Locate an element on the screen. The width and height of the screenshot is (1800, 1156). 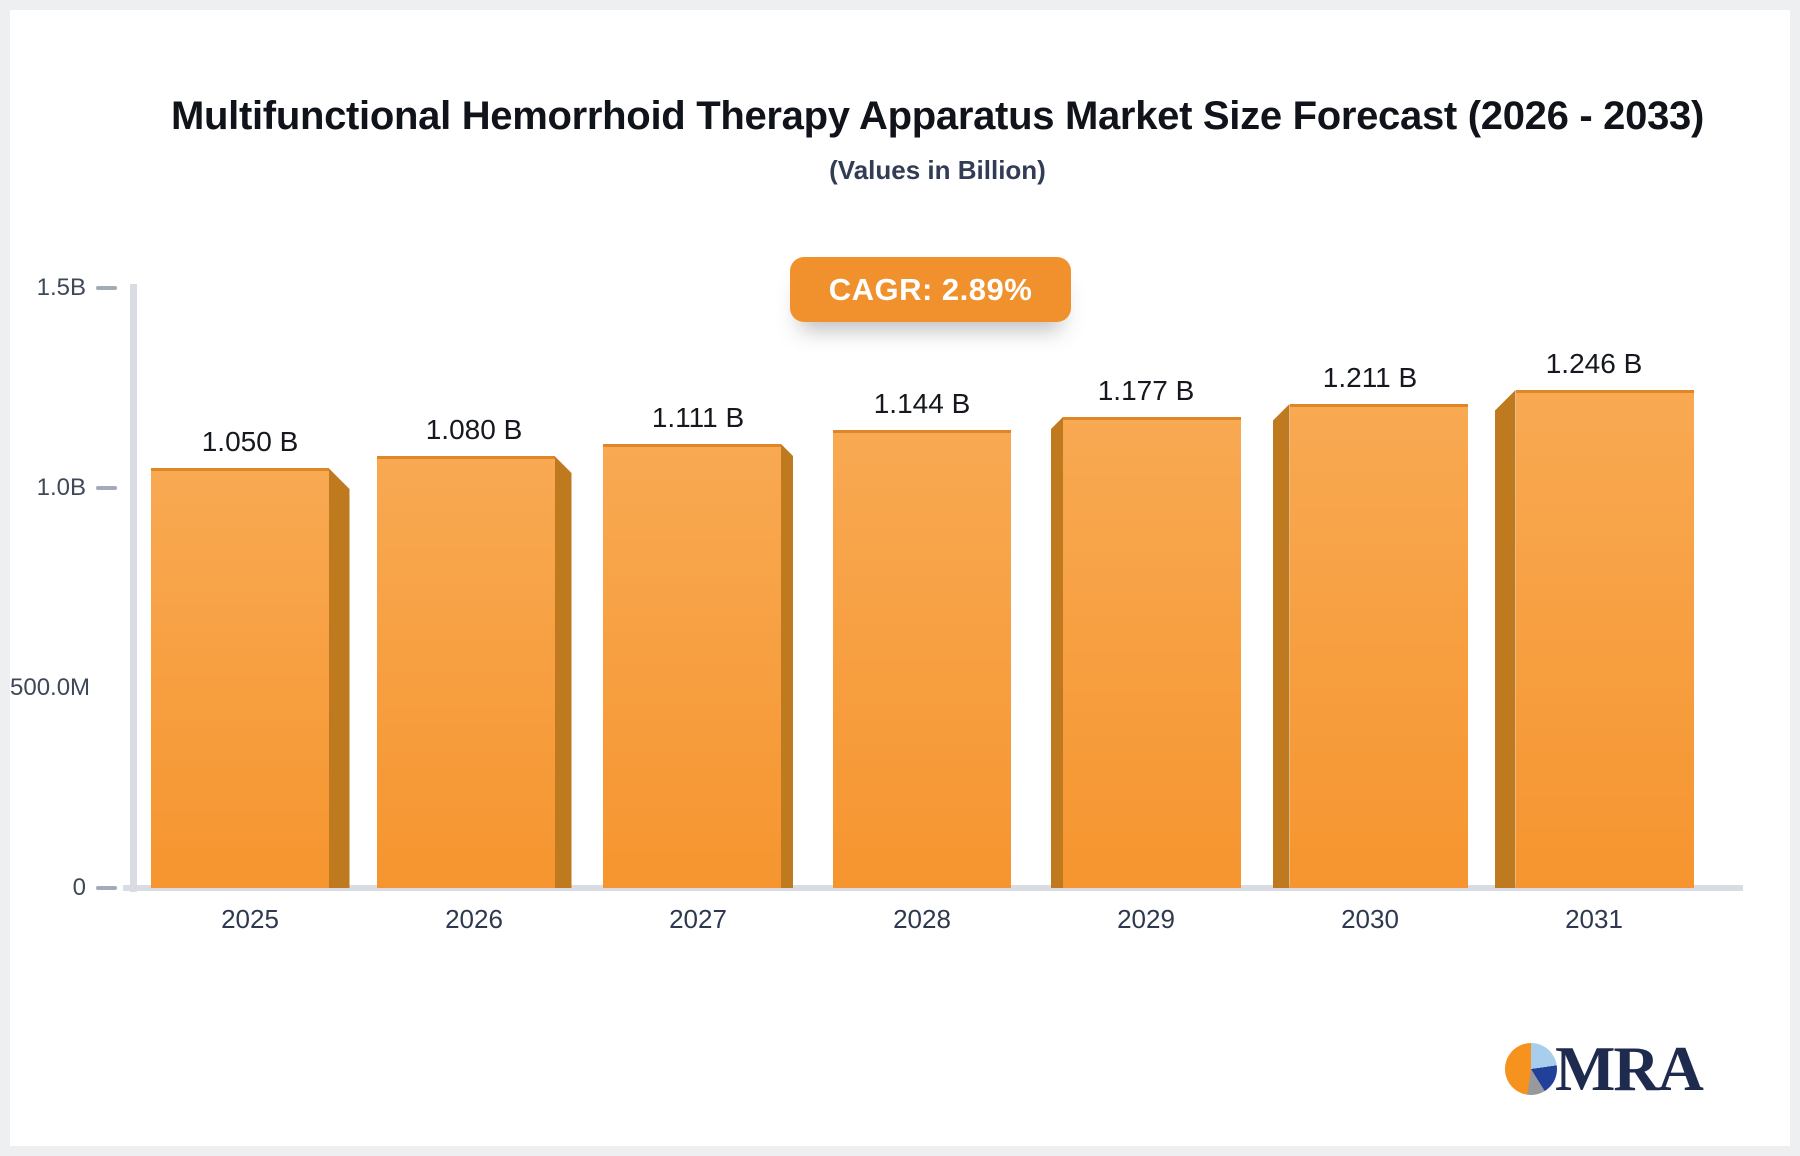
y-tick-label-500.0M: 500.0M is located at coordinates (50, 687).